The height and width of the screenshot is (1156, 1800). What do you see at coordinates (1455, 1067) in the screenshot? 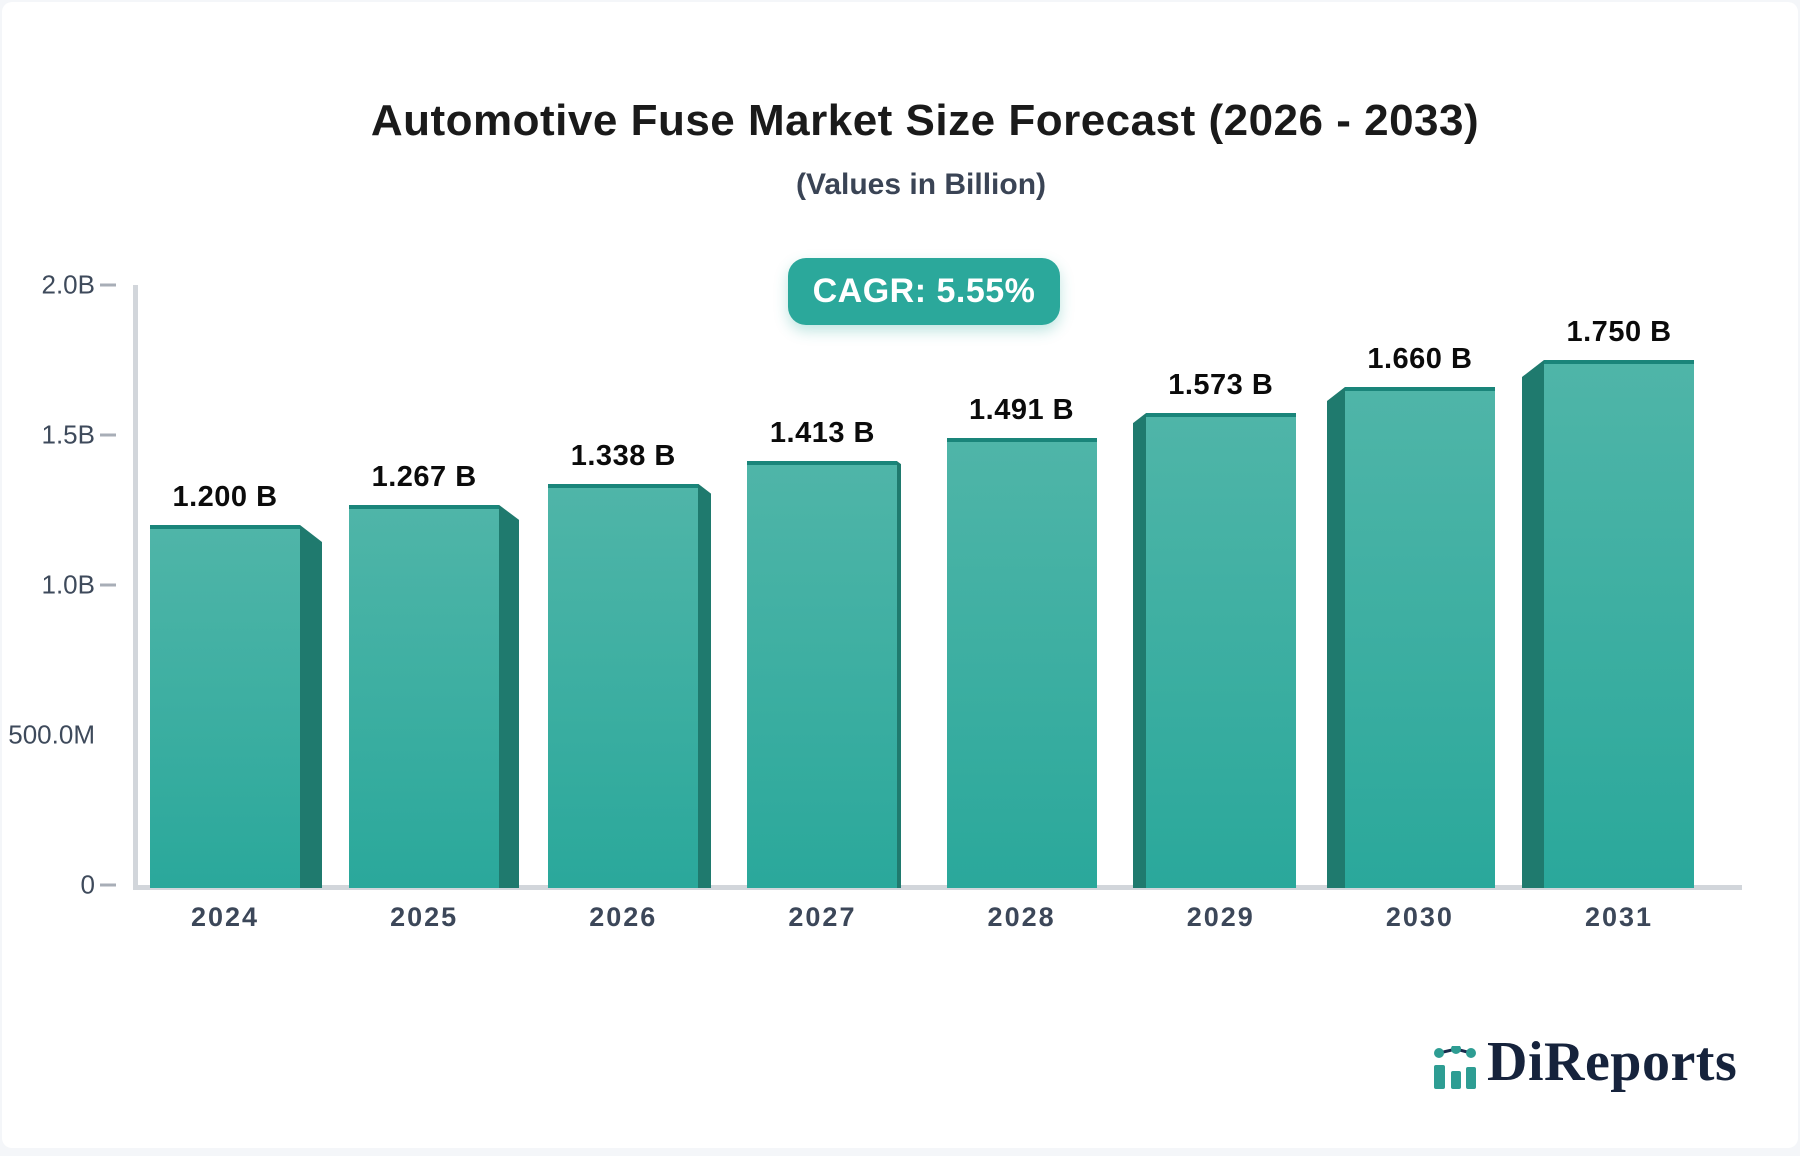
I see `mini-bar-chart-logo-icon` at bounding box center [1455, 1067].